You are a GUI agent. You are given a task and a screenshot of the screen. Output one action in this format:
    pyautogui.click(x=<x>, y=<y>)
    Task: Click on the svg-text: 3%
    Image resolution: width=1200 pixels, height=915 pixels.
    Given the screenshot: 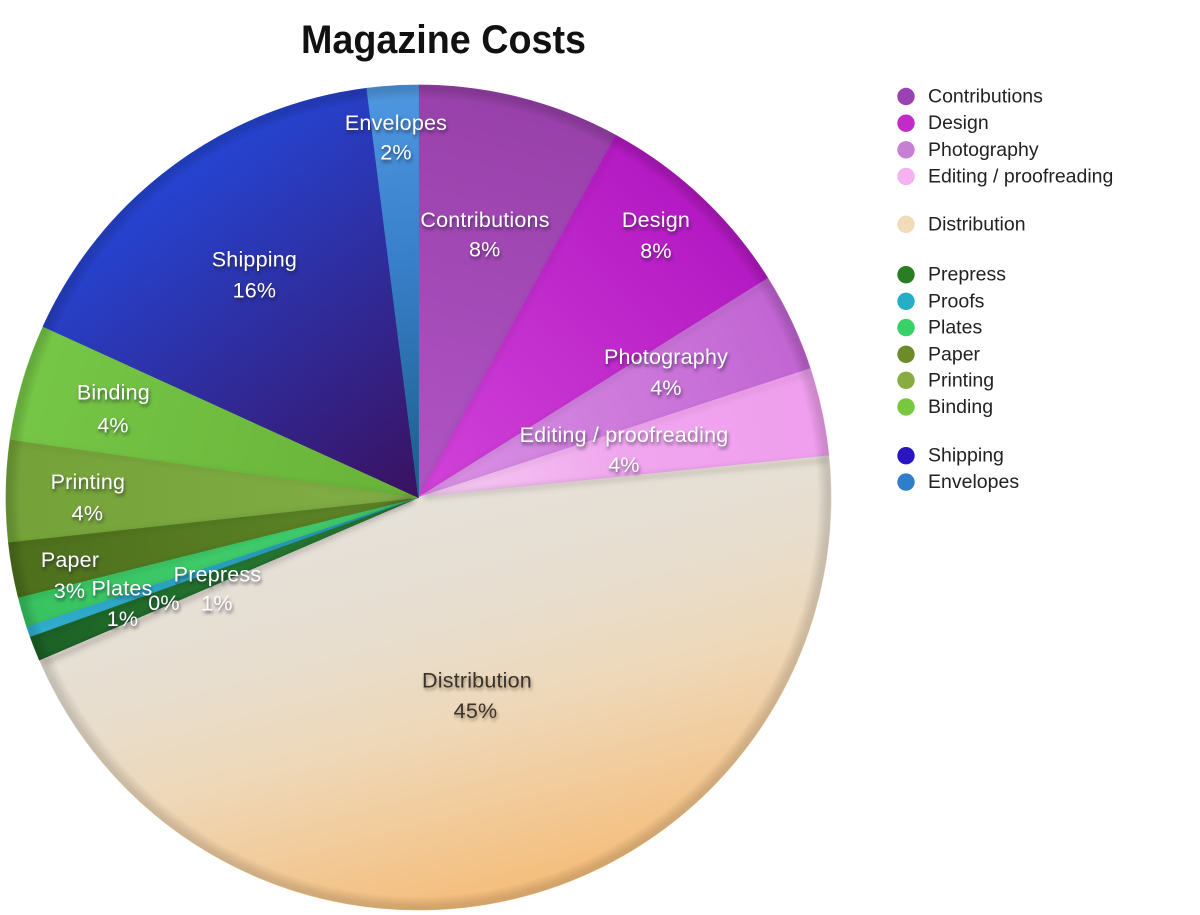 What is the action you would take?
    pyautogui.click(x=69, y=591)
    